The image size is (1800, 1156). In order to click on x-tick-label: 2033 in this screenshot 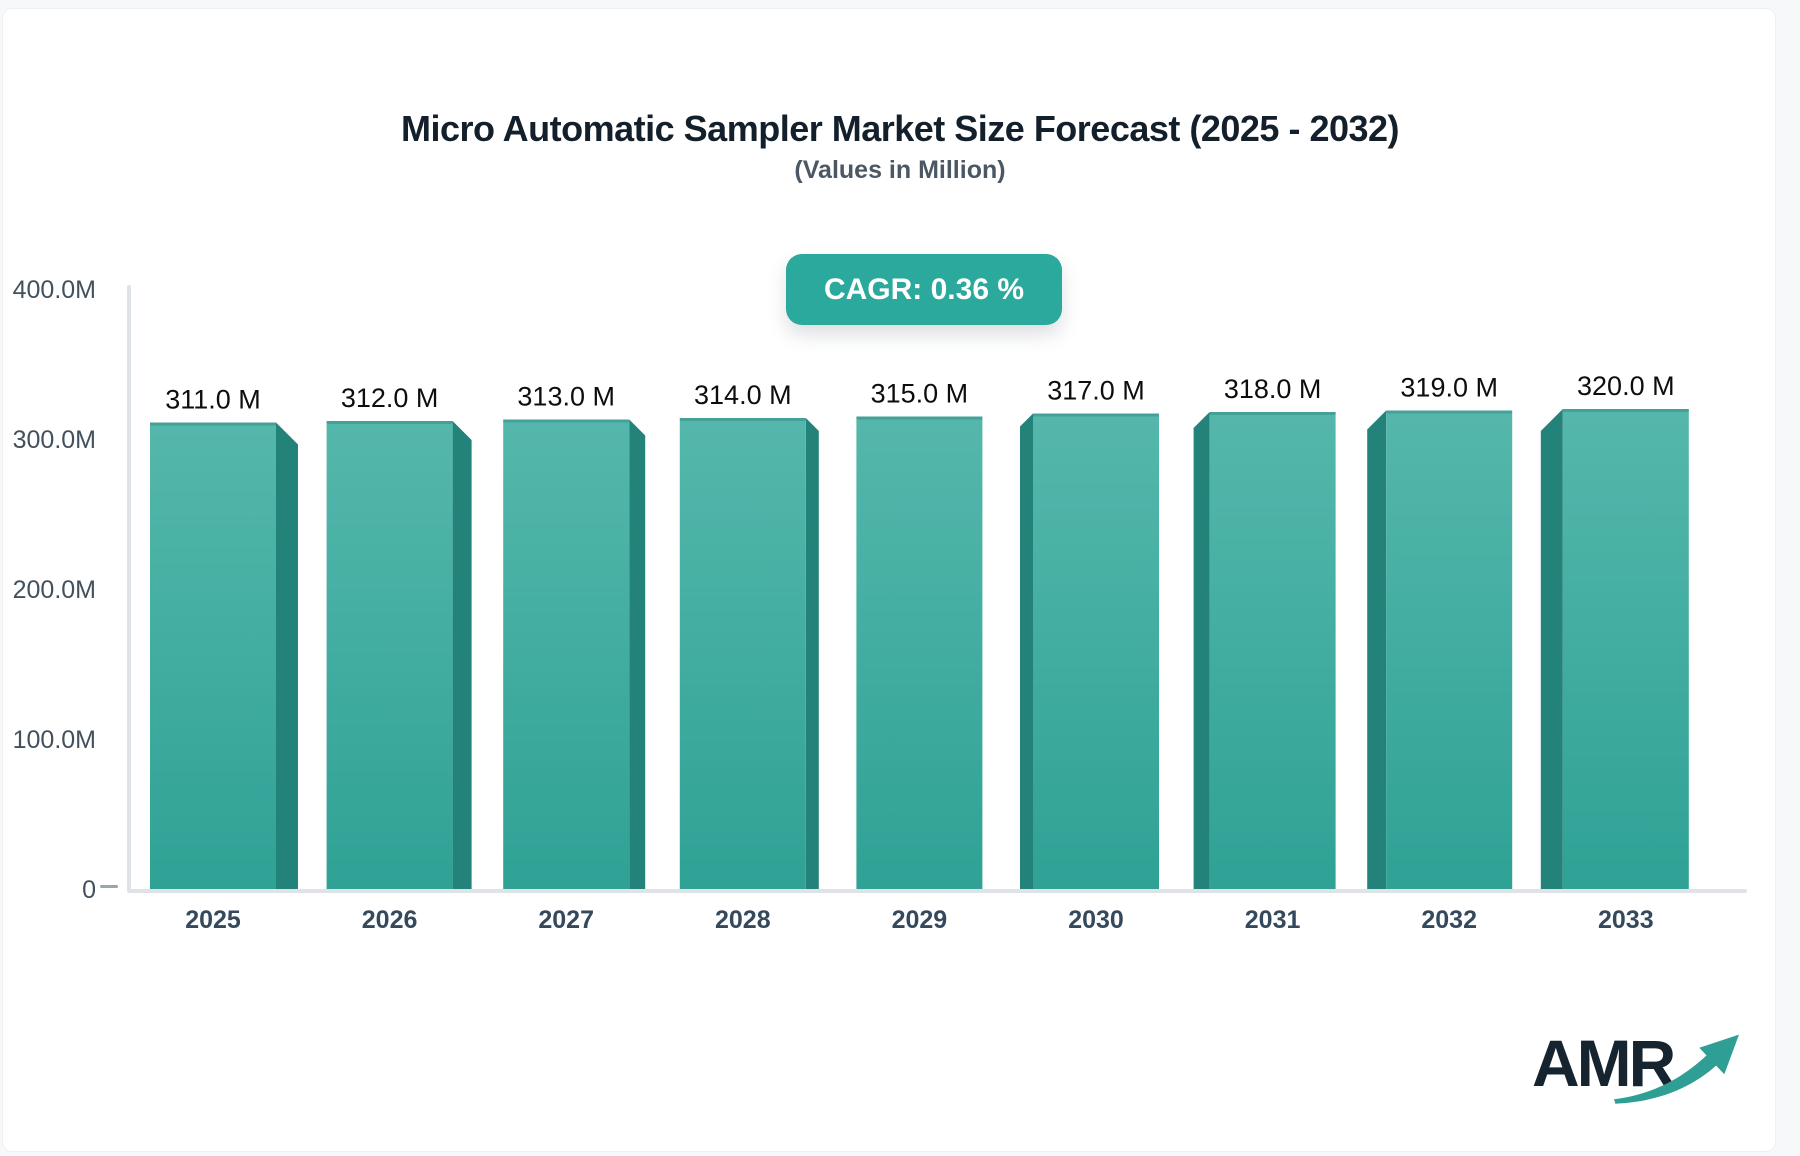, I will do `click(1626, 920)`.